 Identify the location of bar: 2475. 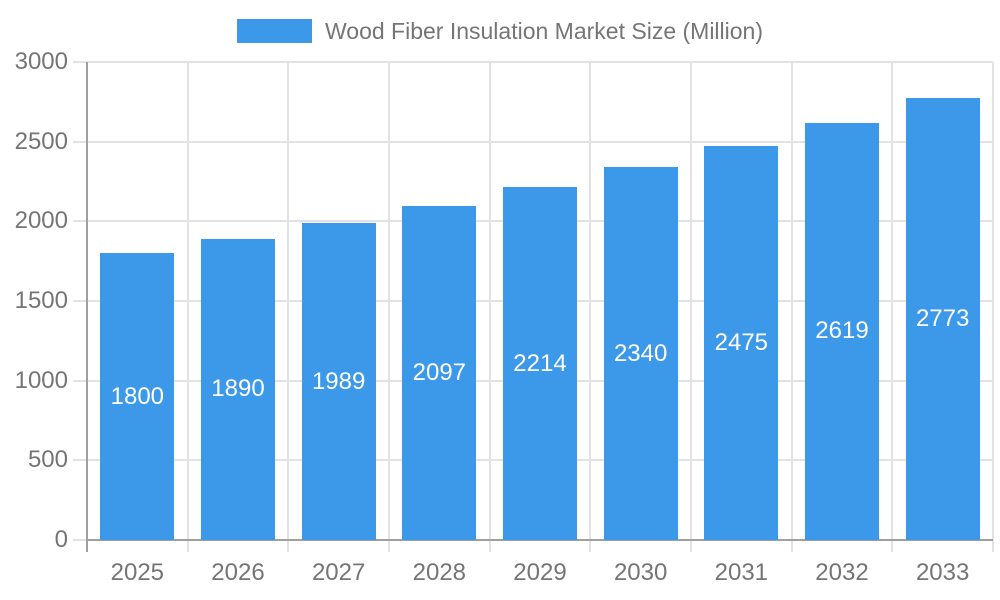
(741, 342).